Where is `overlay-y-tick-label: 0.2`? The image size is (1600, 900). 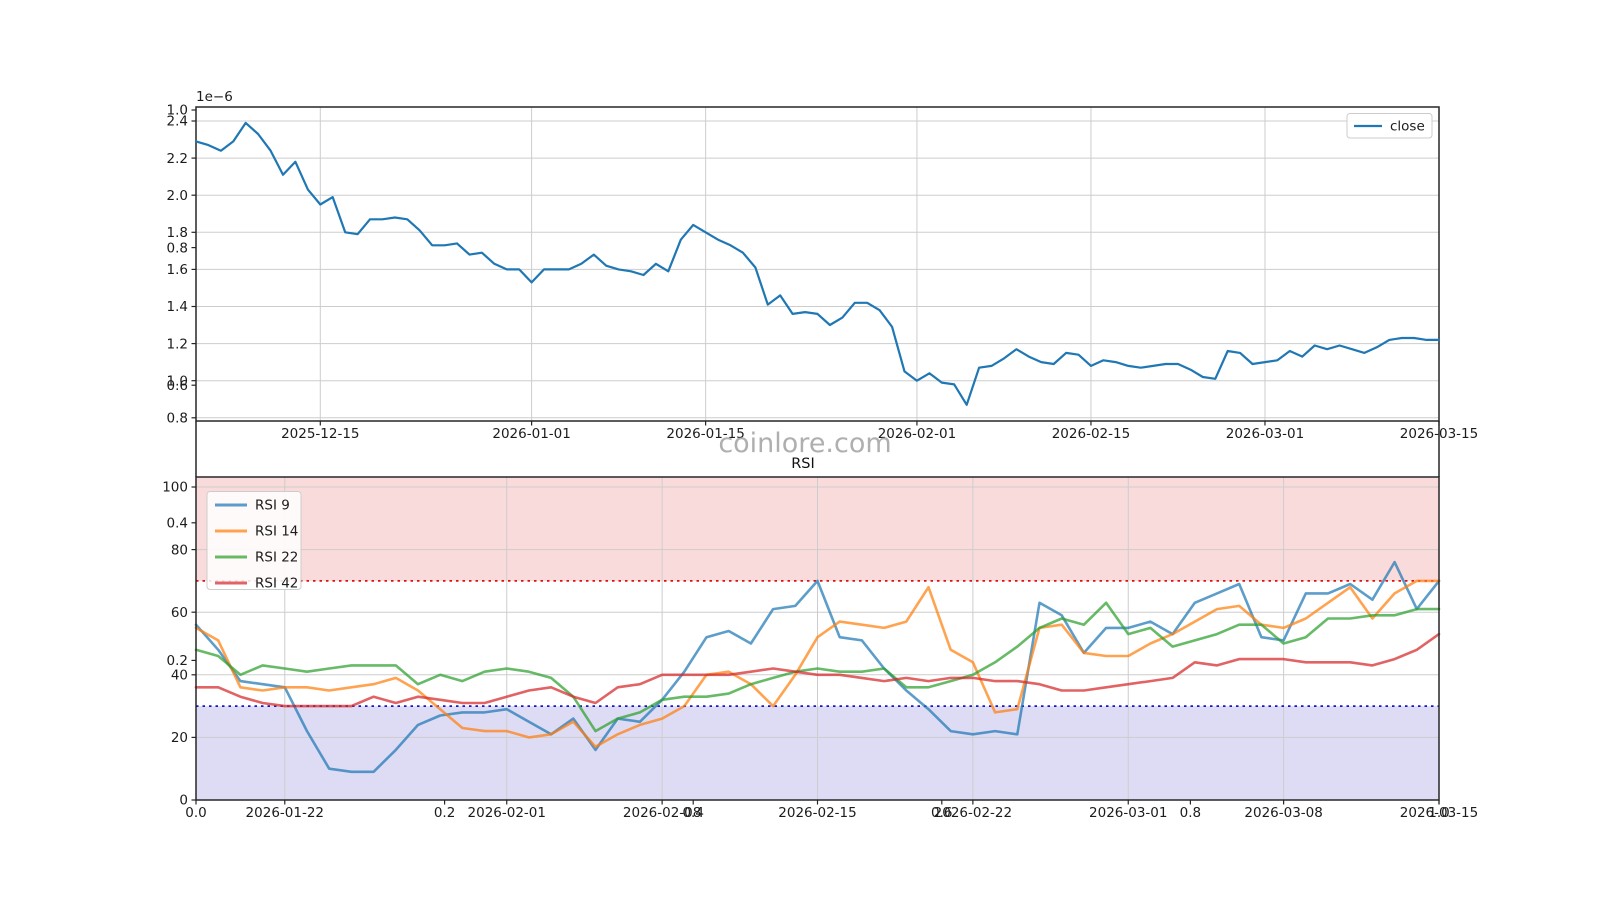
overlay-y-tick-label: 0.2 is located at coordinates (177, 661).